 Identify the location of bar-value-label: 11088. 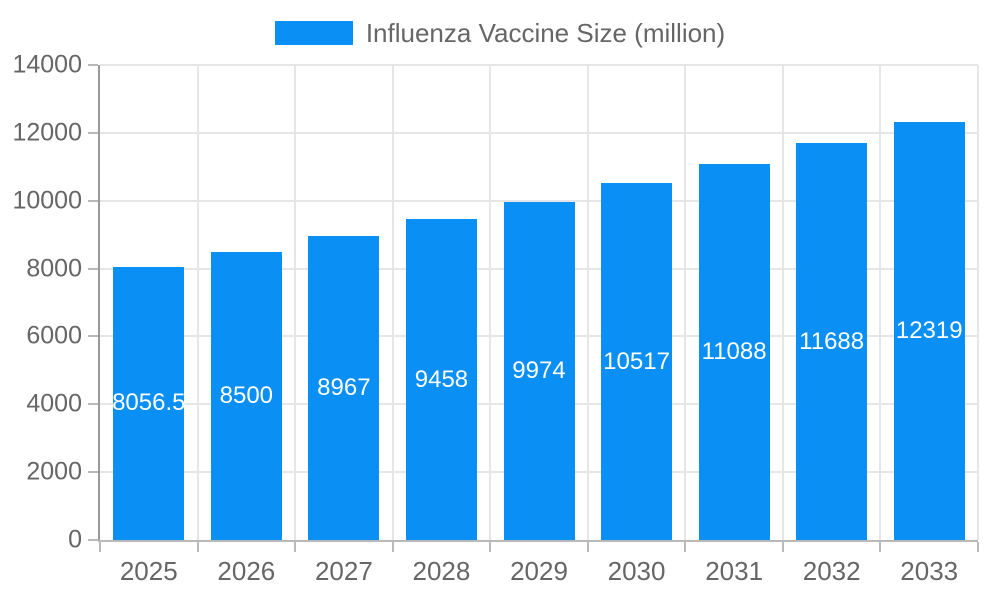
(734, 351).